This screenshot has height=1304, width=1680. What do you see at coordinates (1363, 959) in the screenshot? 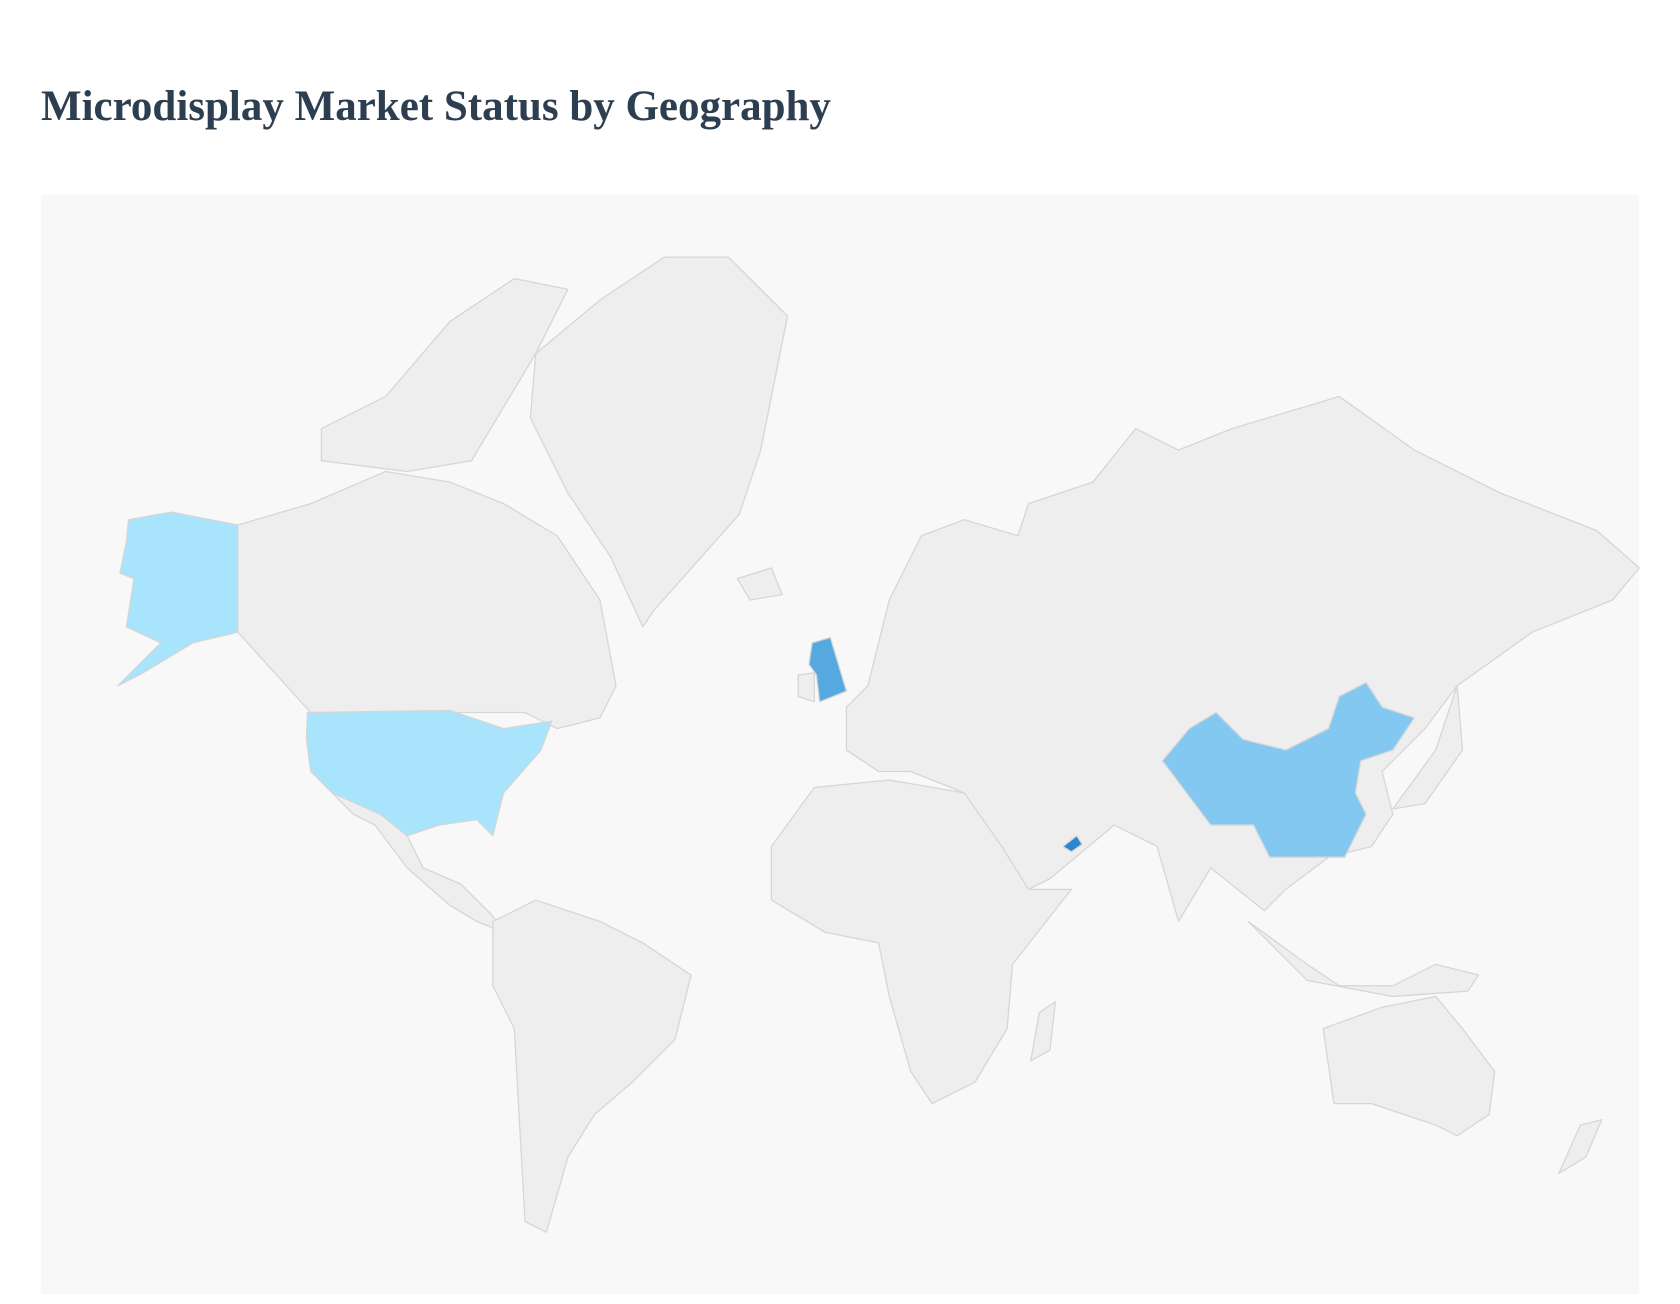
I see `land-southeast-asia-islands` at bounding box center [1363, 959].